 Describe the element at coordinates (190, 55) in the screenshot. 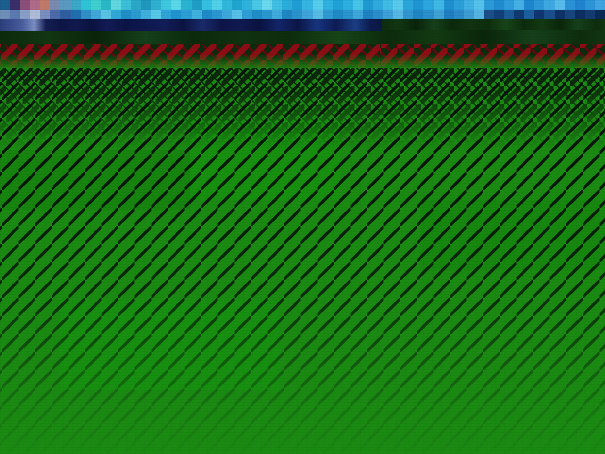

I see `red-glyph-band-left` at that location.